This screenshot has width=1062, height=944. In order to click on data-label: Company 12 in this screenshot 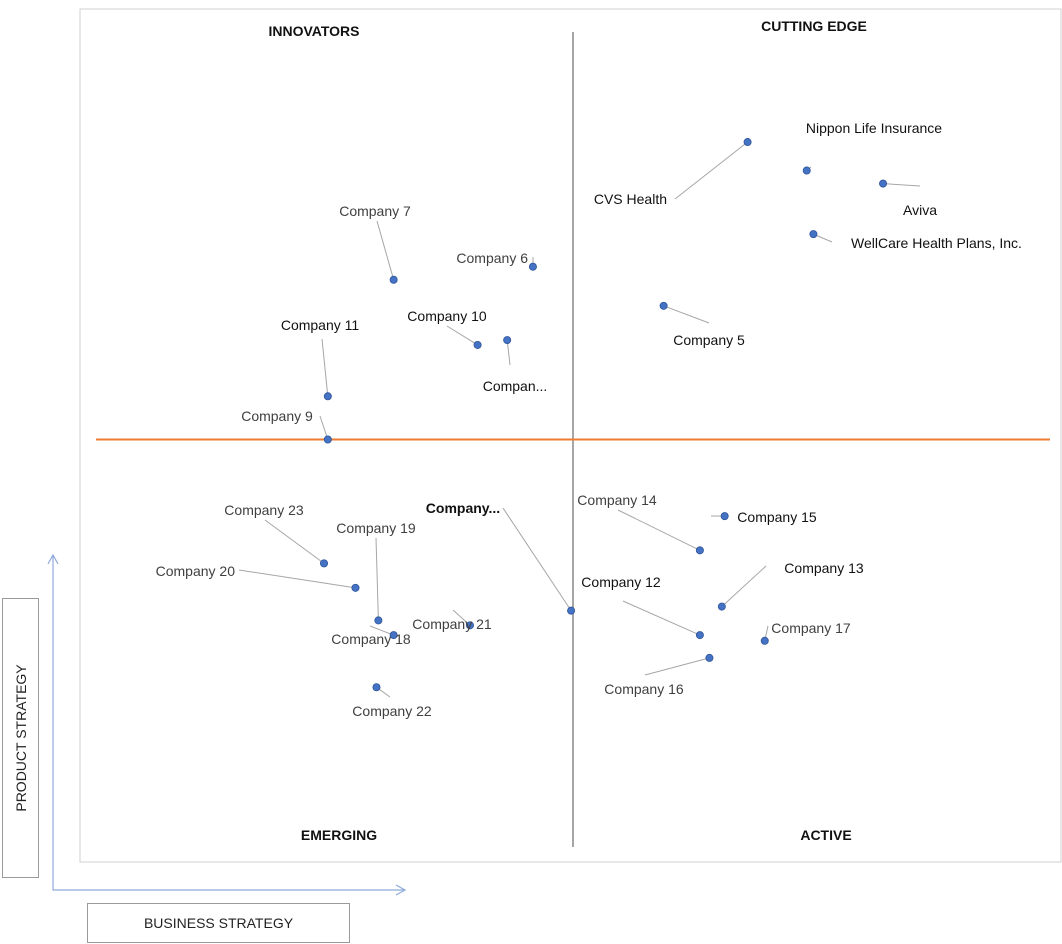, I will do `click(621, 582)`.